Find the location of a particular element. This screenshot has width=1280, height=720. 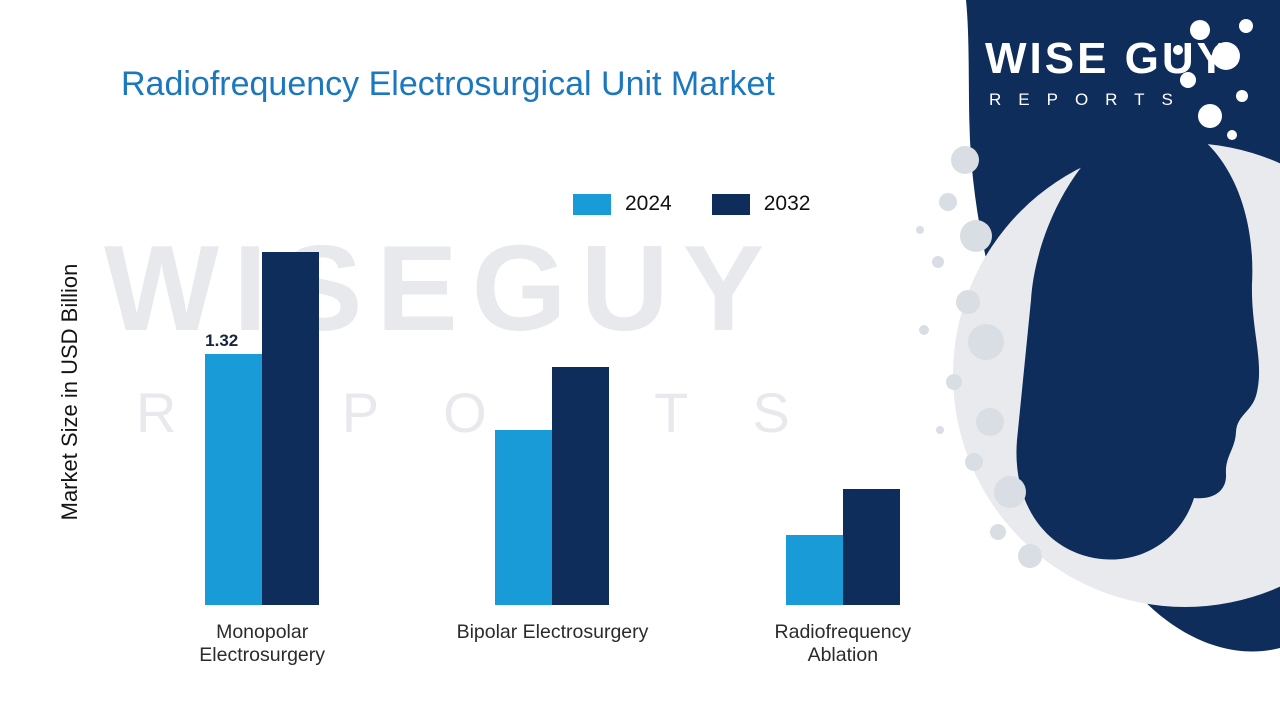

category-label: Bipolar Electrosurgery is located at coordinates (552, 632).